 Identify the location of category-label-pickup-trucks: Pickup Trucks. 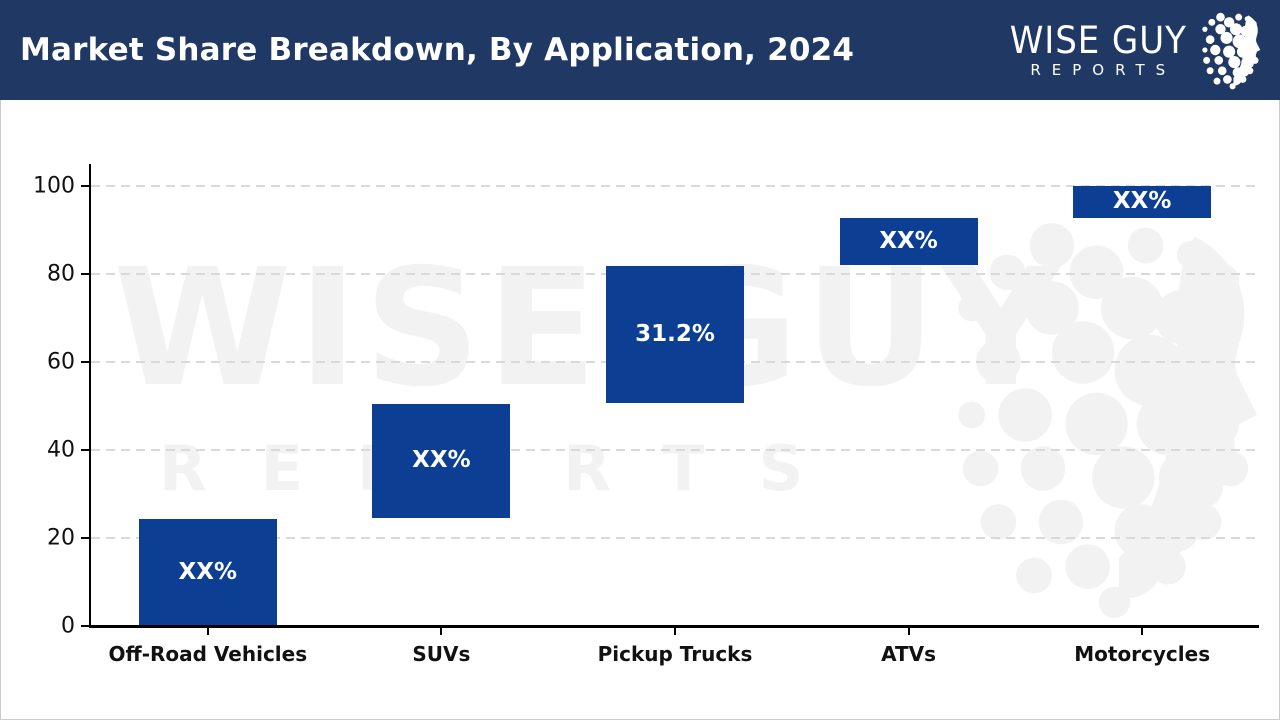
(675, 654).